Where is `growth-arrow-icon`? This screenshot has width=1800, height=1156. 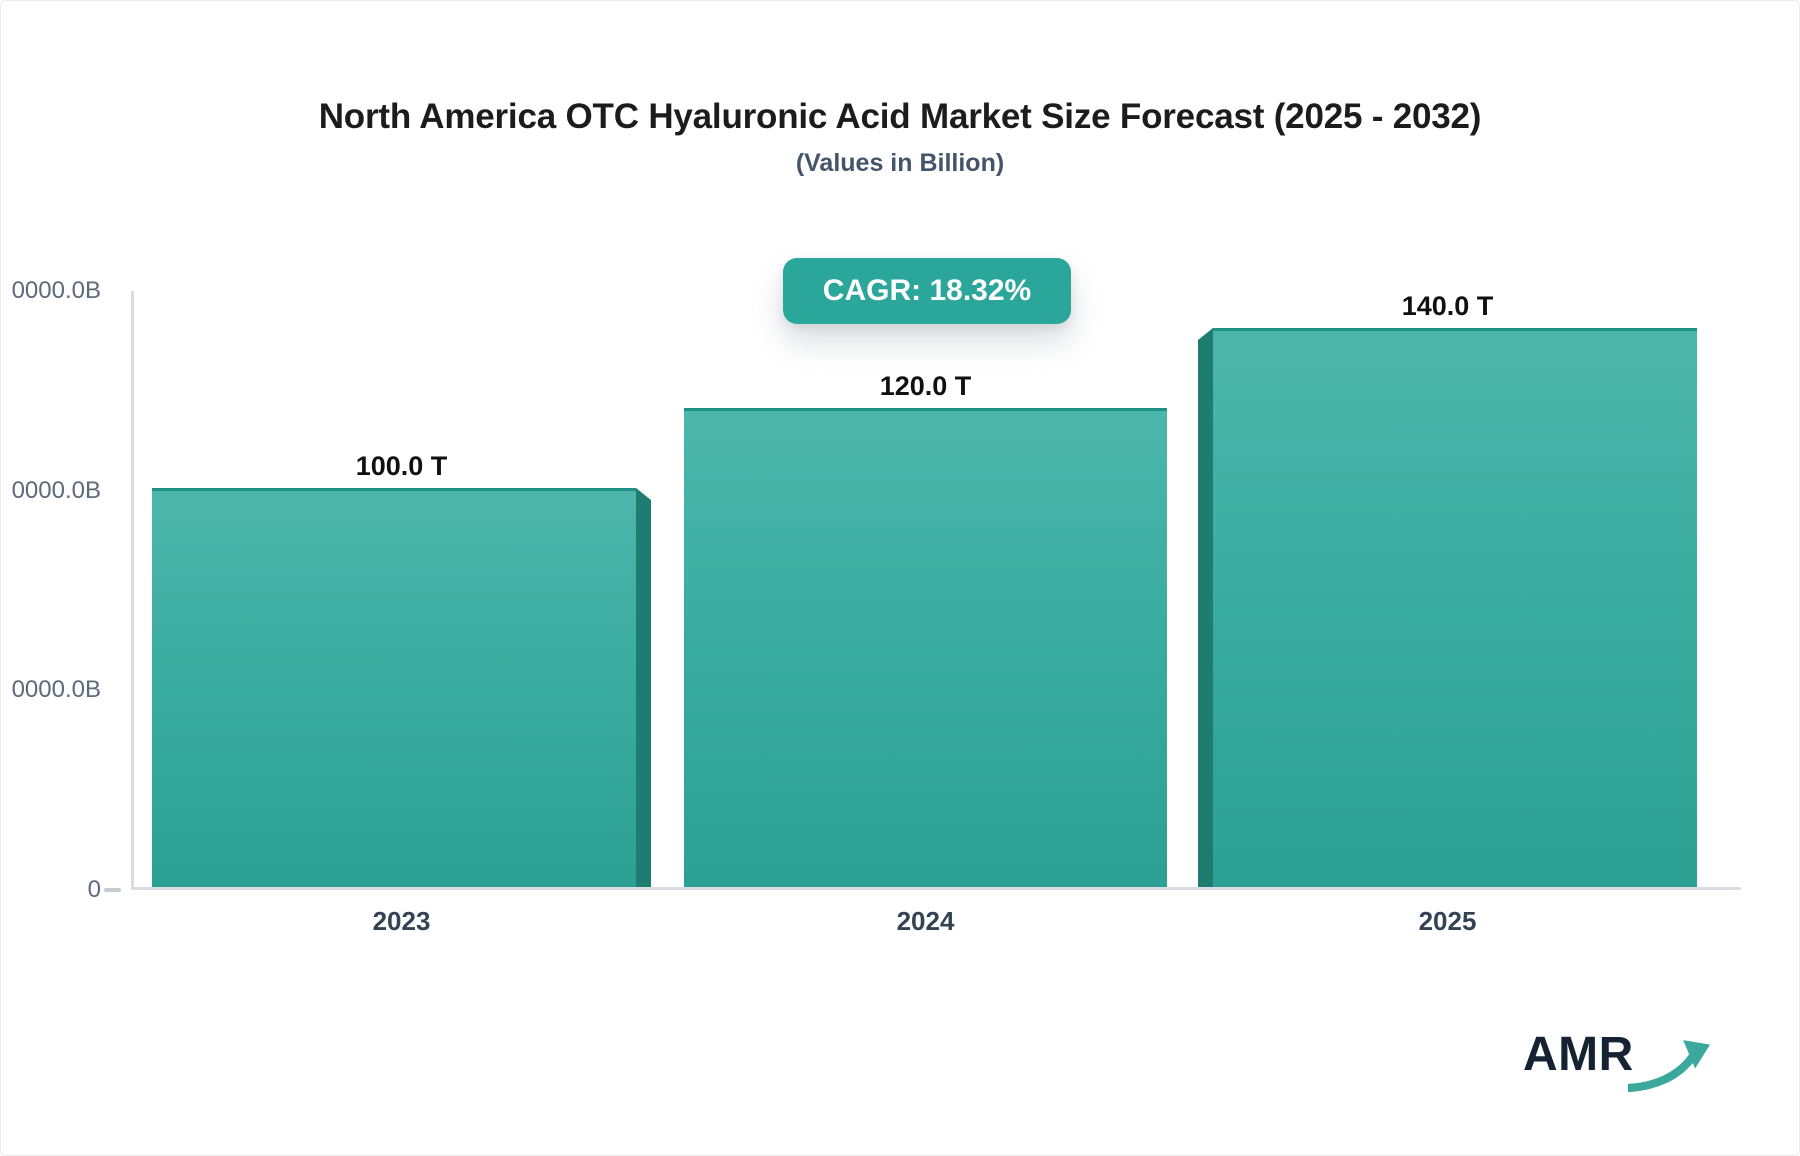 growth-arrow-icon is located at coordinates (1667, 1066).